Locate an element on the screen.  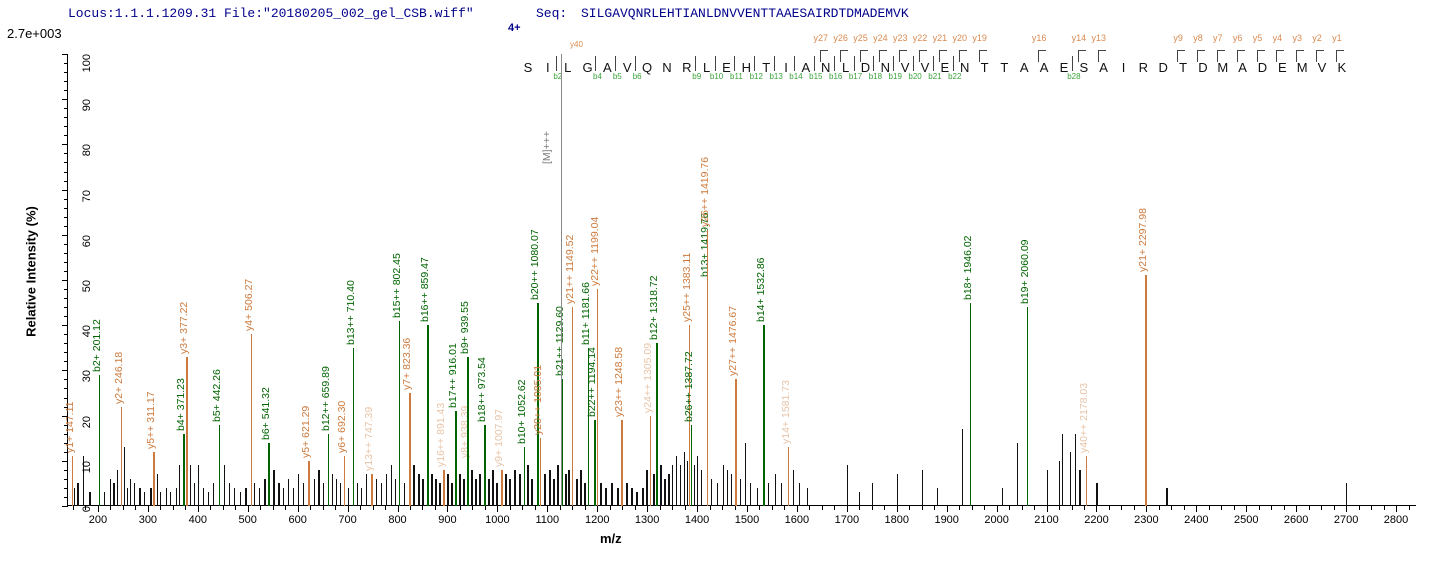
x-axis-tick-label: 900 is located at coordinates (447, 520).